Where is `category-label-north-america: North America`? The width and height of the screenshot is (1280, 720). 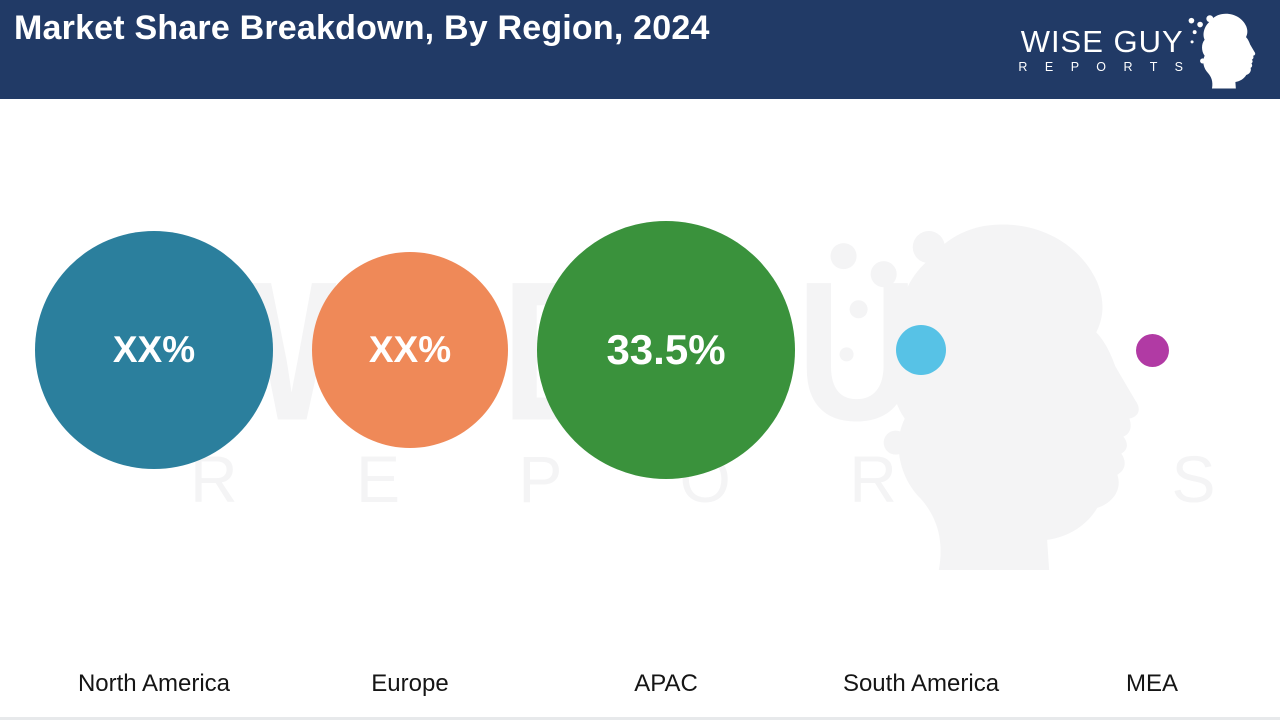 category-label-north-america: North America is located at coordinates (154, 683).